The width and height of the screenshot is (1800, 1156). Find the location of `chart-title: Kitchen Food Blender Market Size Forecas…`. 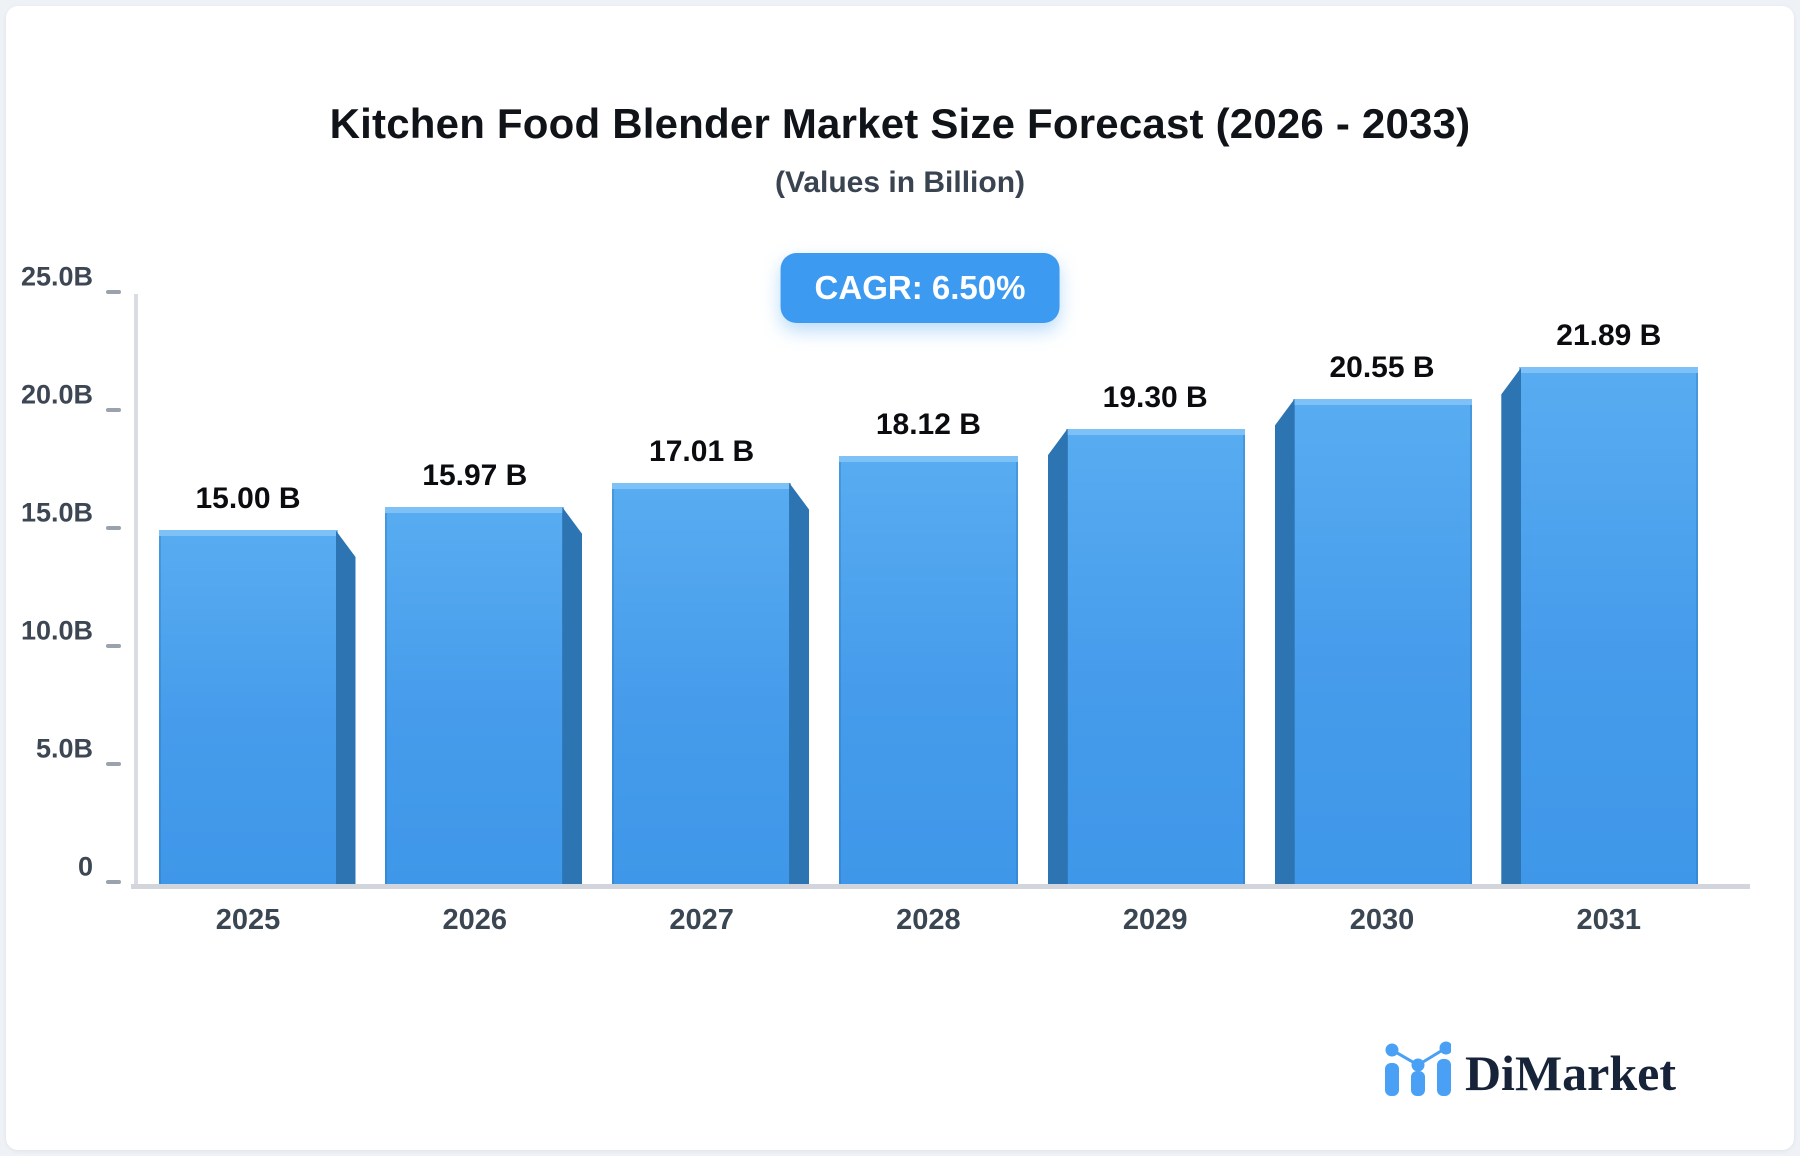

chart-title: Kitchen Food Blender Market Size Forecas… is located at coordinates (900, 123).